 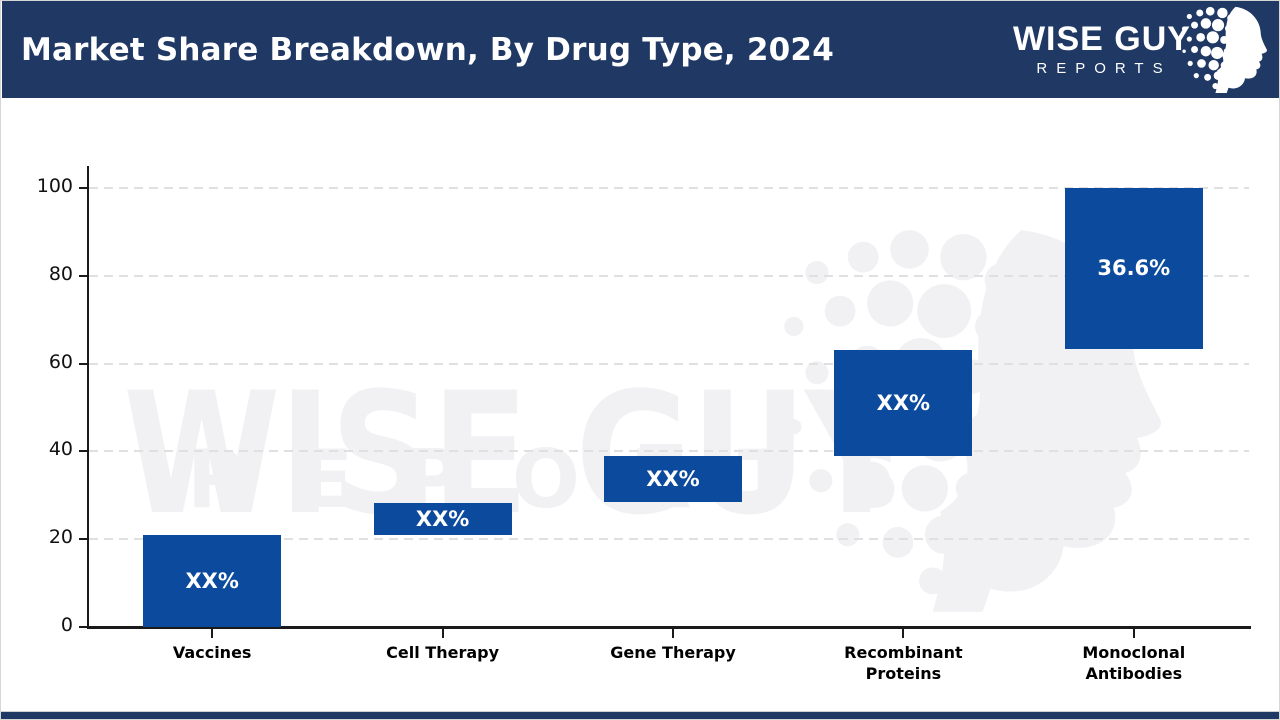 I want to click on logo-subtext: REPORTS, so click(x=1104, y=68).